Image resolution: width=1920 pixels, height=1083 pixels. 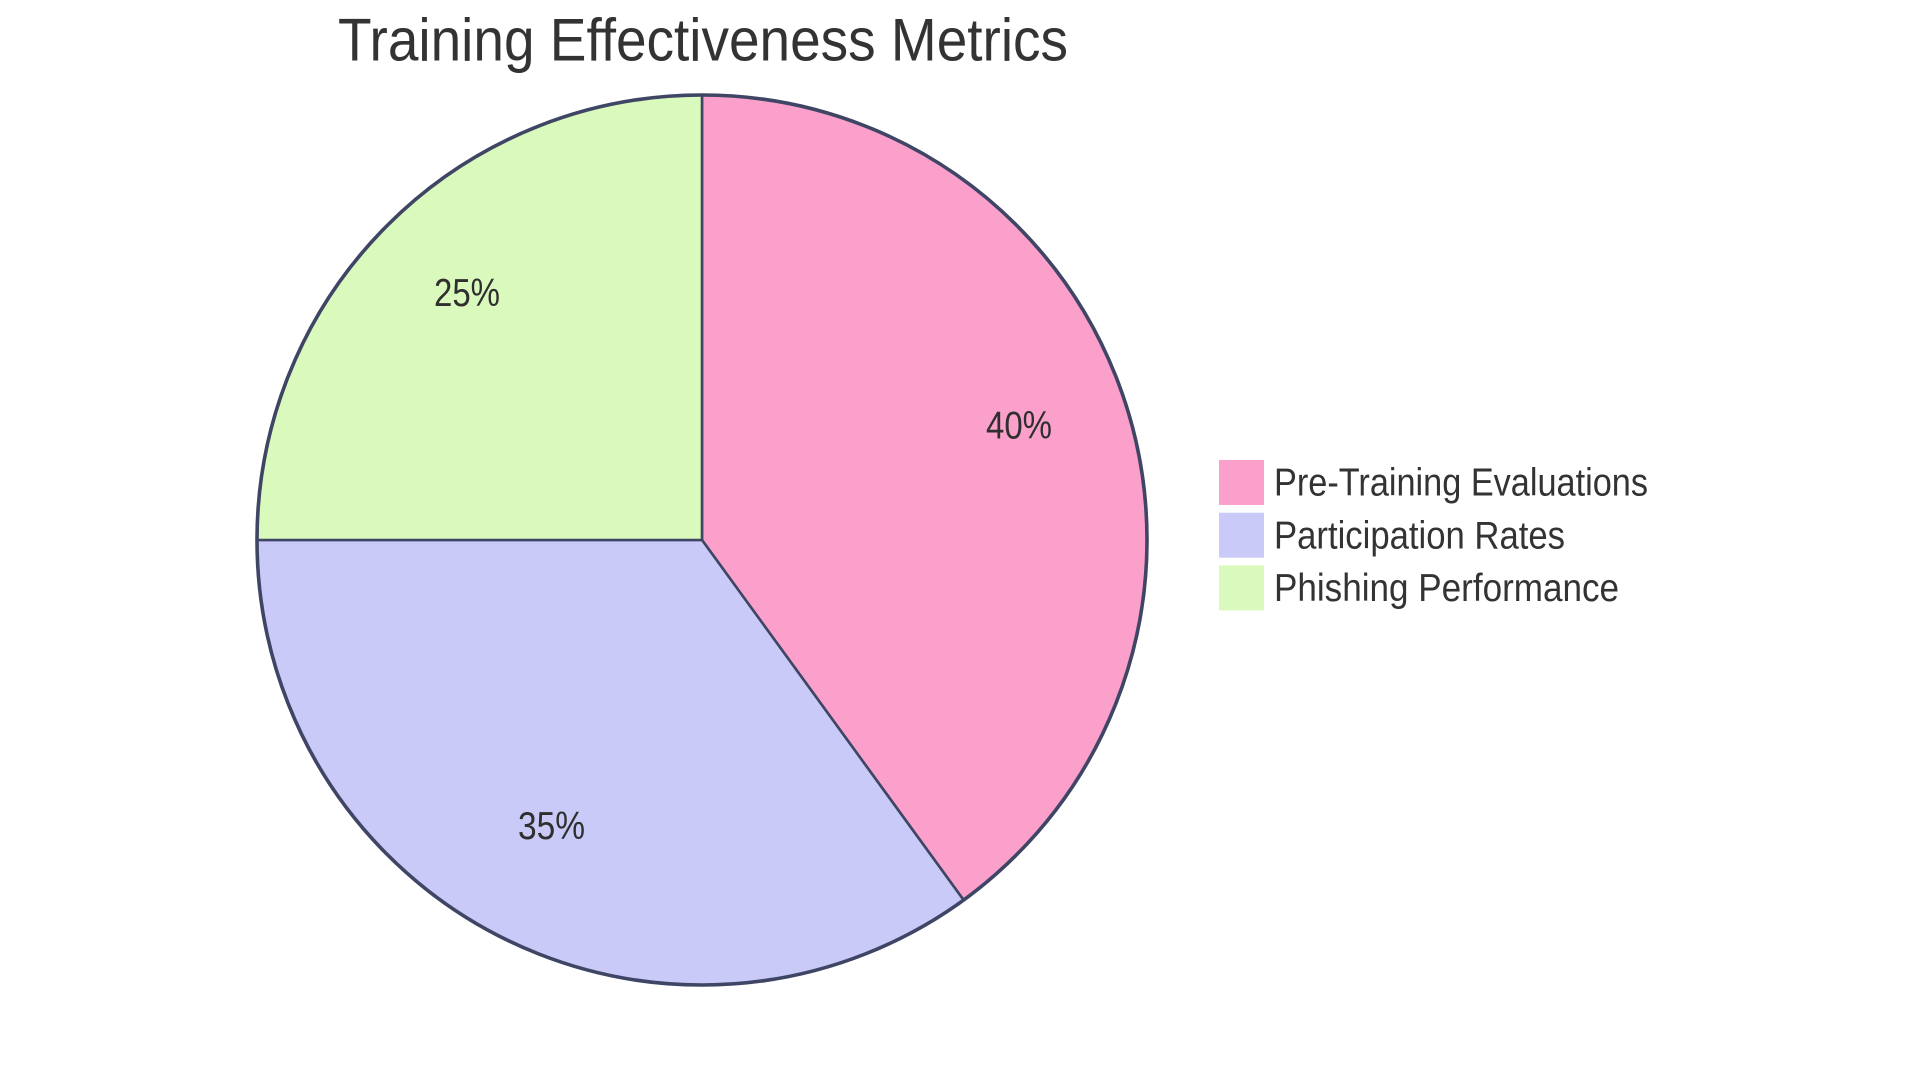 What do you see at coordinates (467, 293) in the screenshot?
I see `svg-text: 25%` at bounding box center [467, 293].